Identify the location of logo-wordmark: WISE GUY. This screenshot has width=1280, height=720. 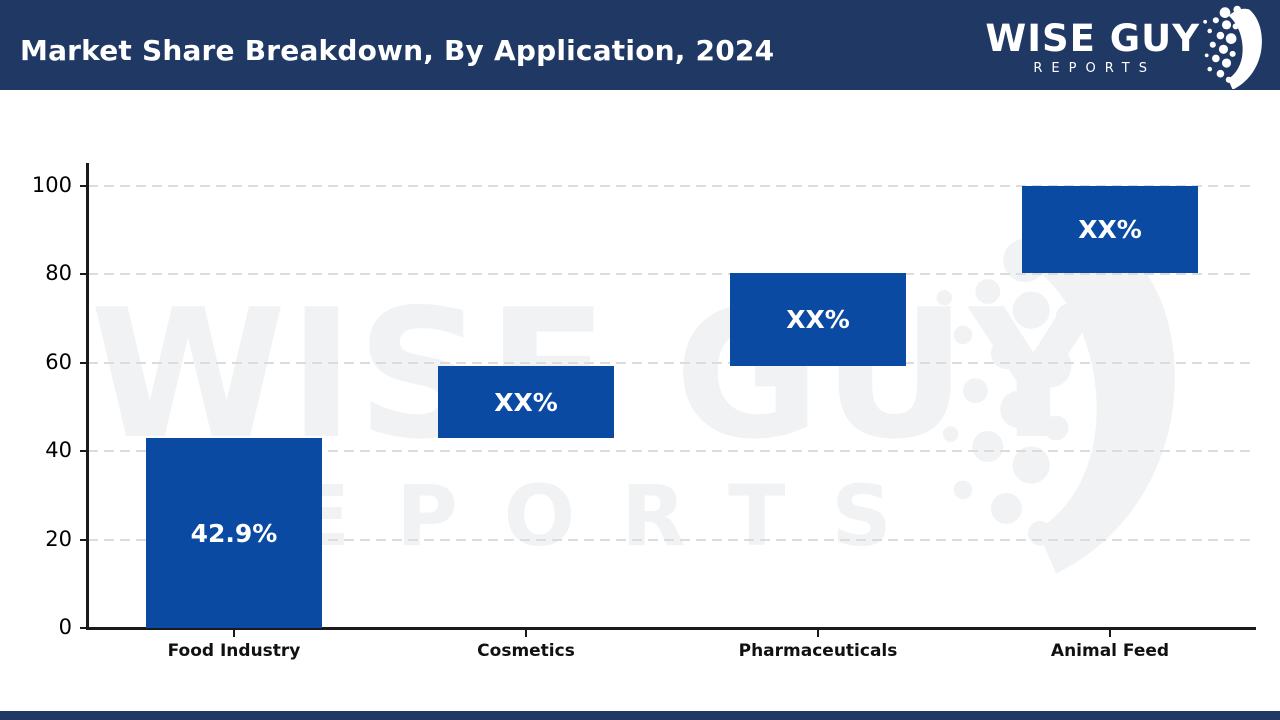
(1092, 38).